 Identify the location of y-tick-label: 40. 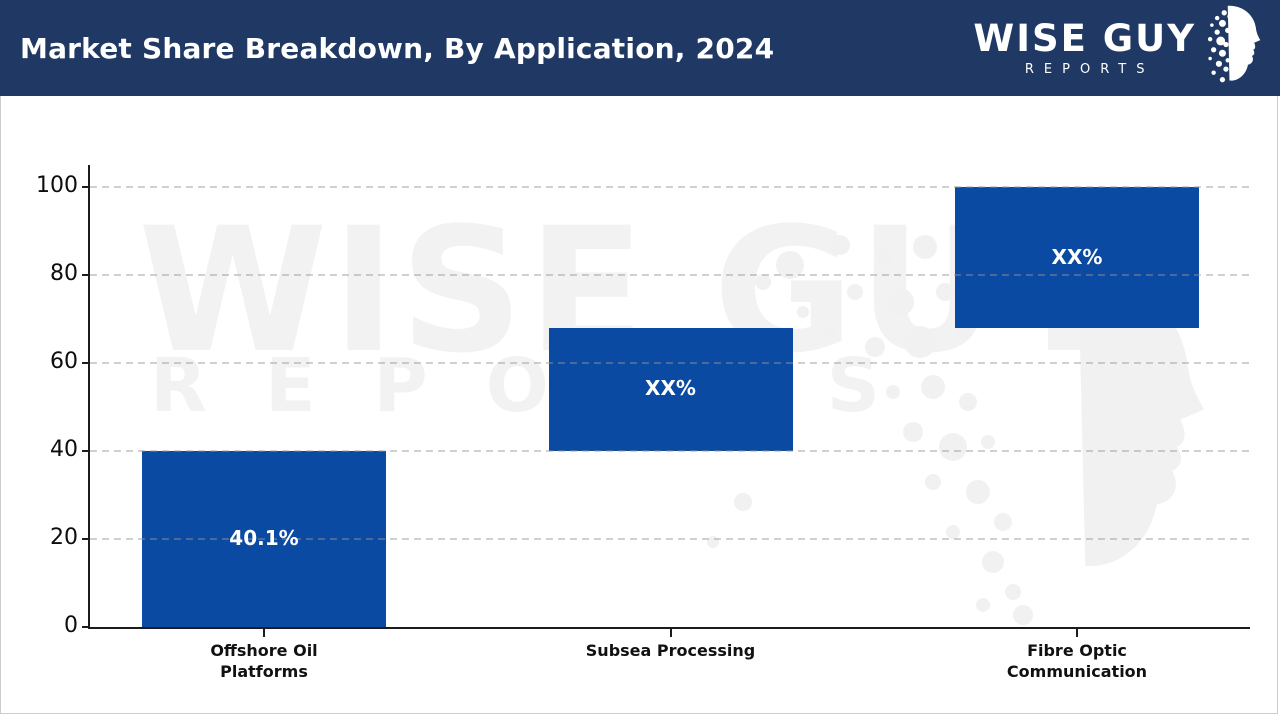
(64, 449).